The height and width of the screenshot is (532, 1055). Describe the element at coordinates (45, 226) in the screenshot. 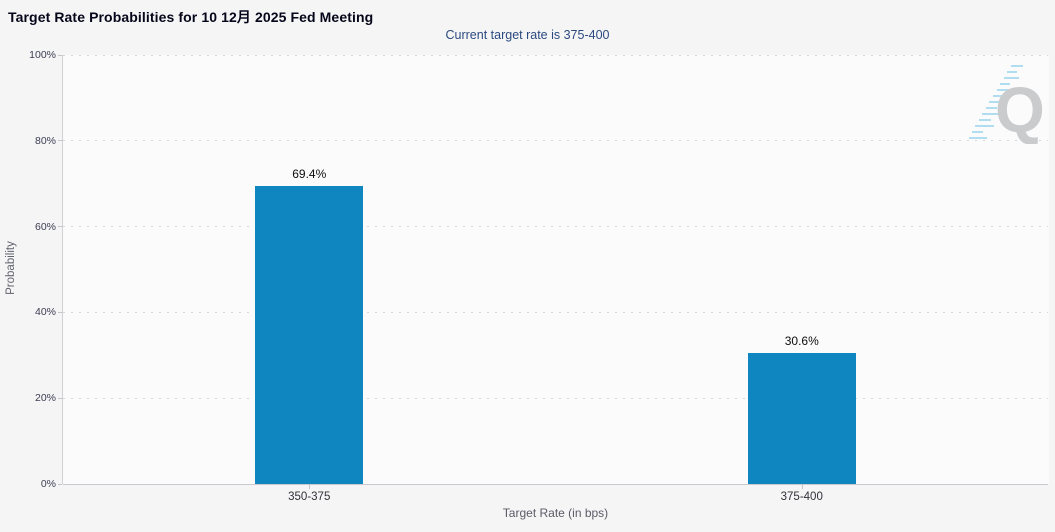

I see `y-tick-label: 60%` at that location.